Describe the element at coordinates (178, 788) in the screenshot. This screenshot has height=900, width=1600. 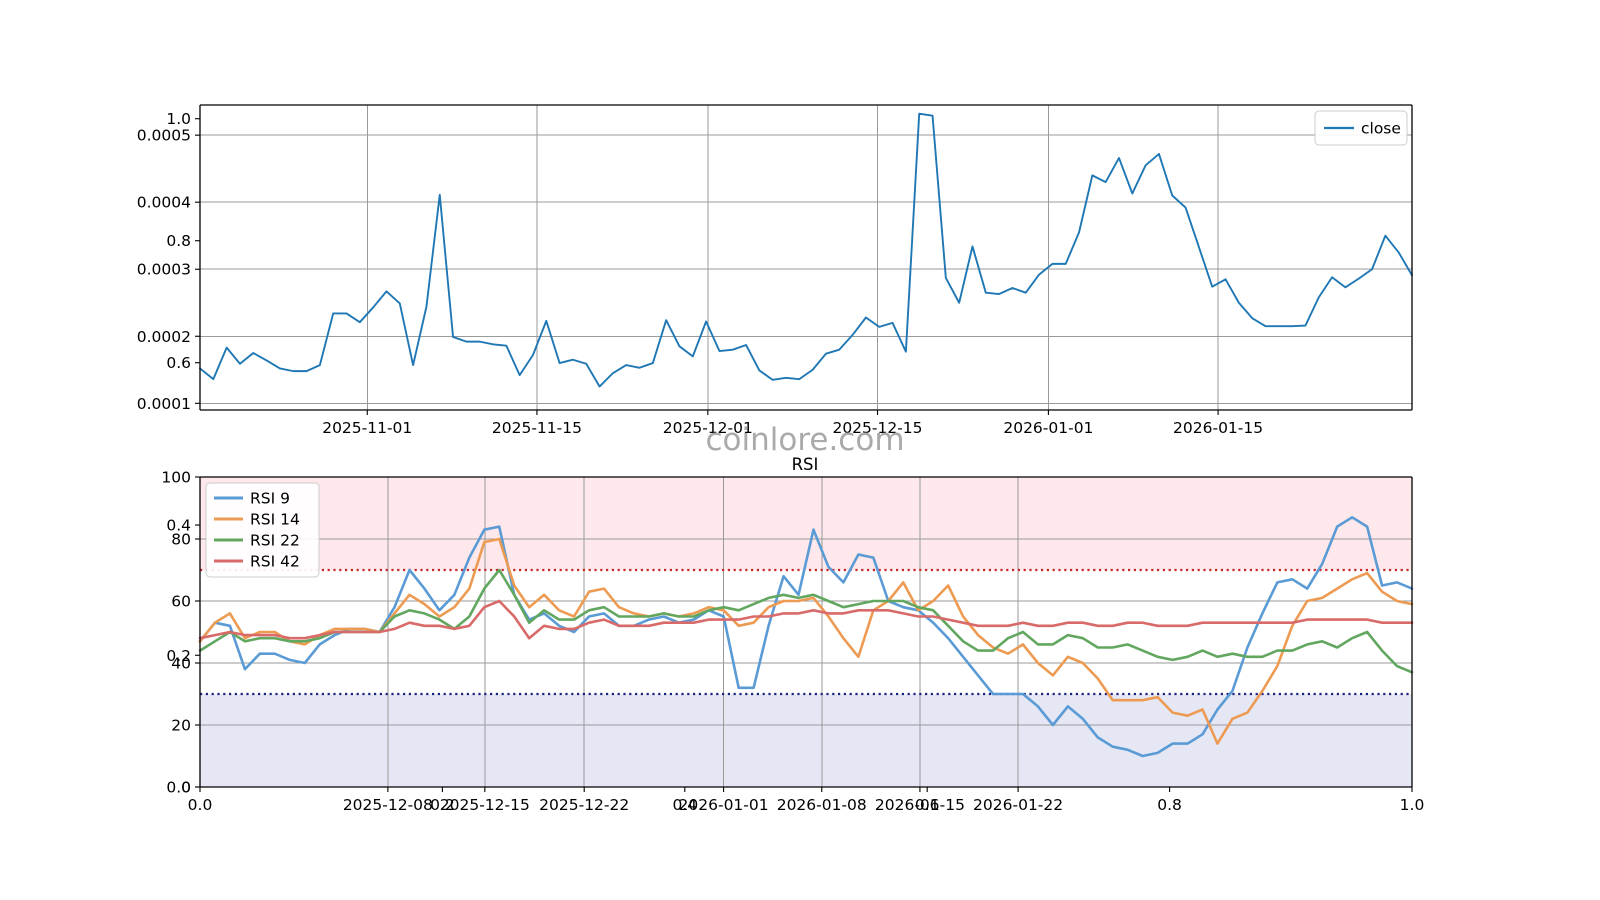
I see `rsi-overlay-y-tick-label: 0.0` at that location.